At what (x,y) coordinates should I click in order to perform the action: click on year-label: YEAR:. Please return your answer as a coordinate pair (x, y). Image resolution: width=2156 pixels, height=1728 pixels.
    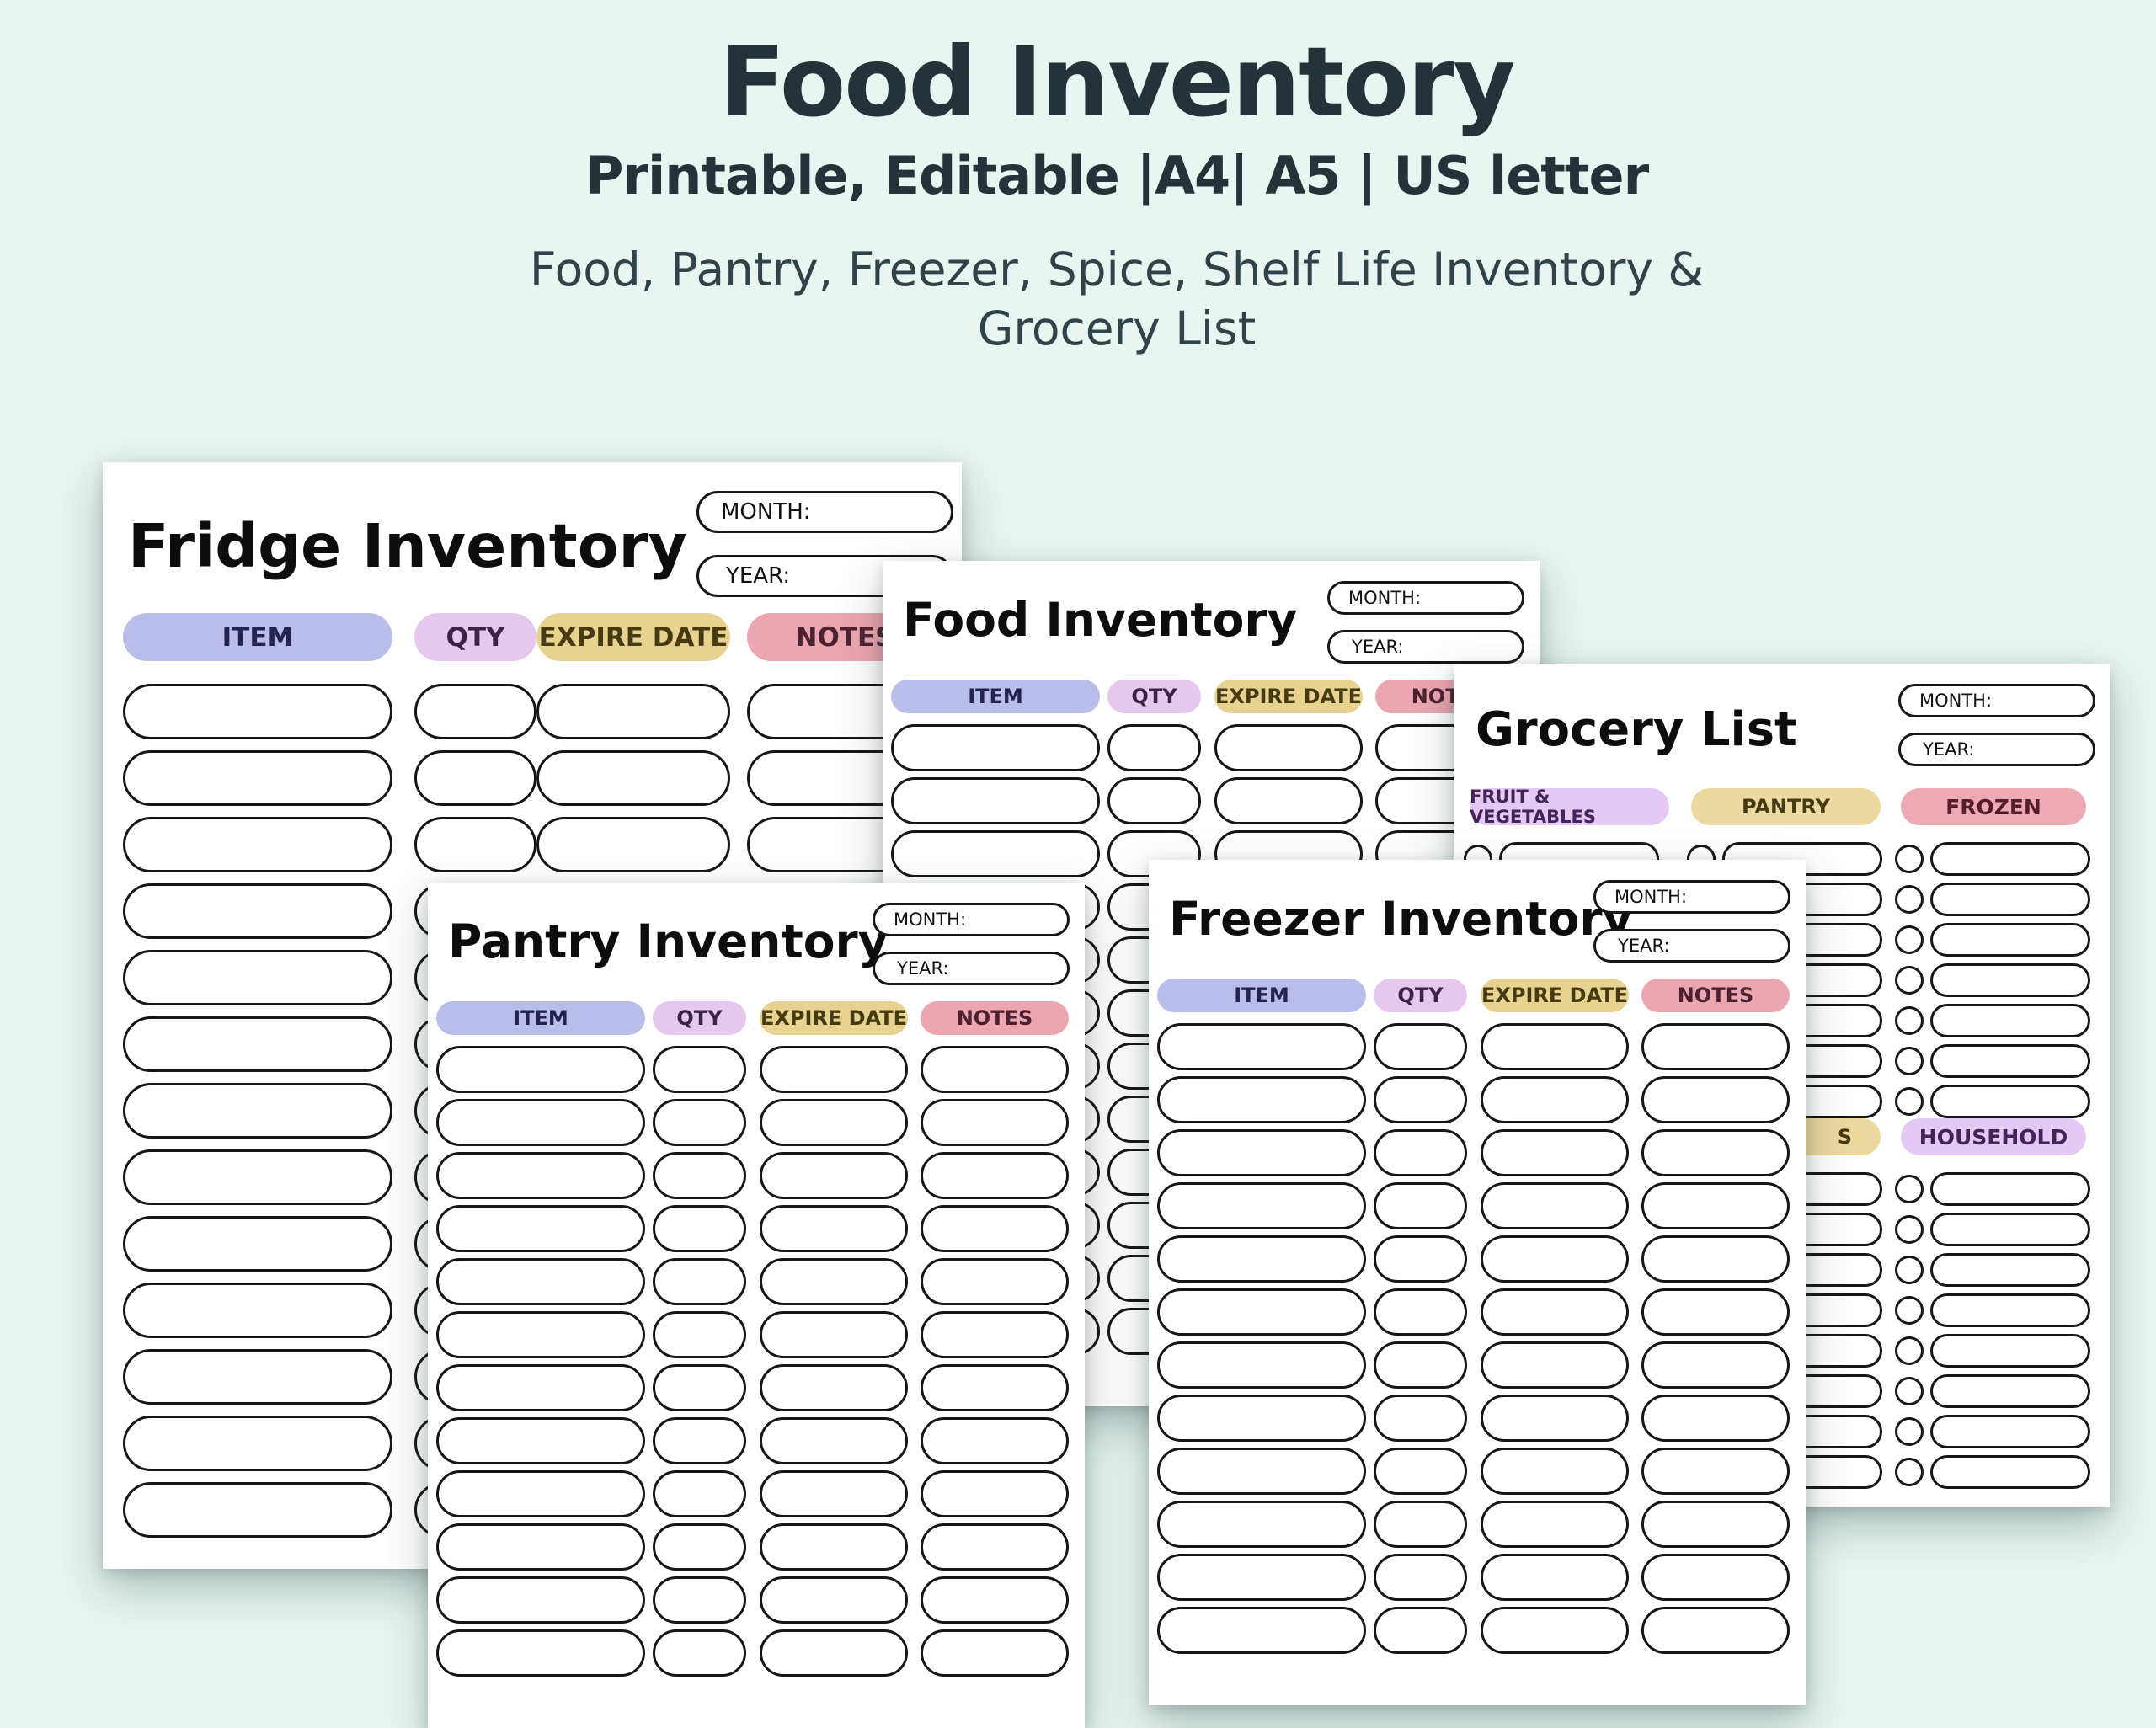
    Looking at the image, I should click on (1949, 749).